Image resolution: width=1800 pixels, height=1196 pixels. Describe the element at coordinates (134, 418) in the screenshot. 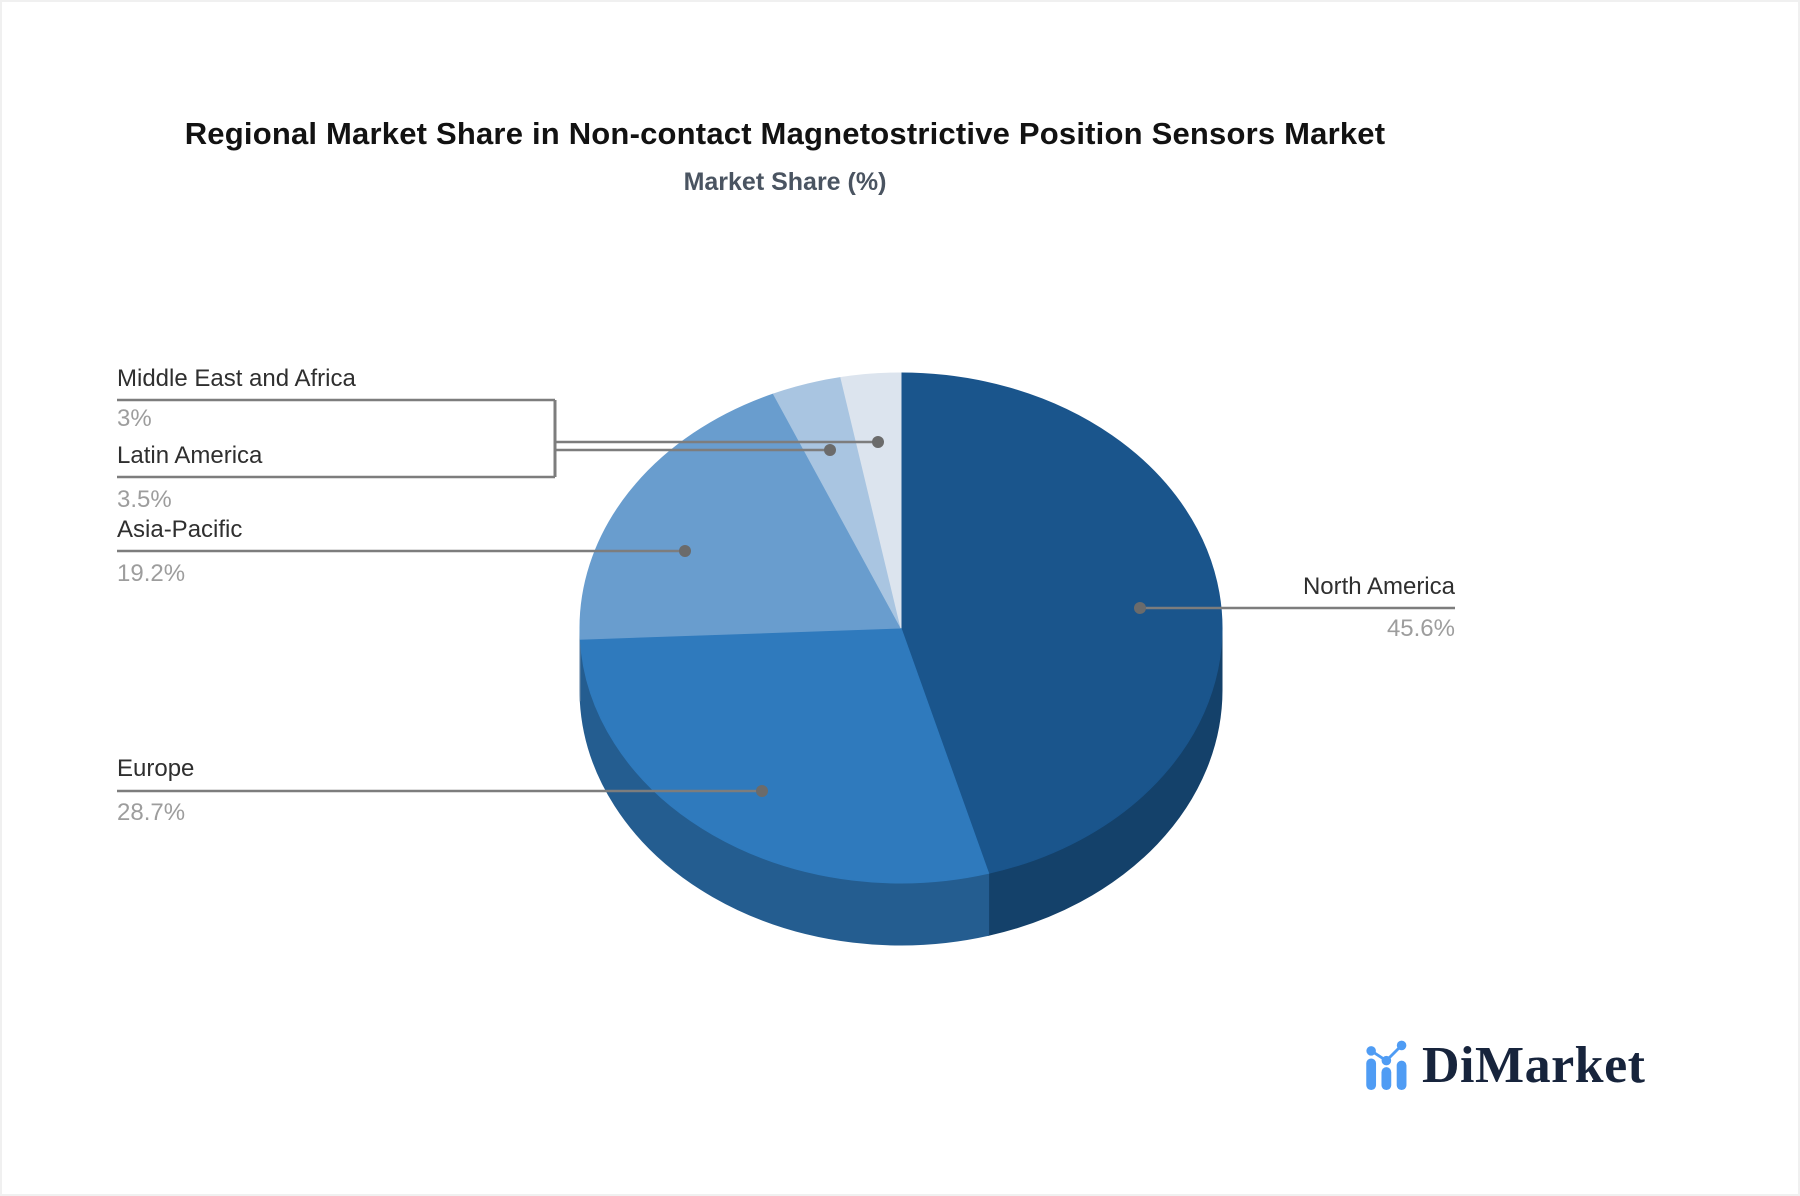

I see `slice-value-middle-east-and-africa: 3%` at that location.